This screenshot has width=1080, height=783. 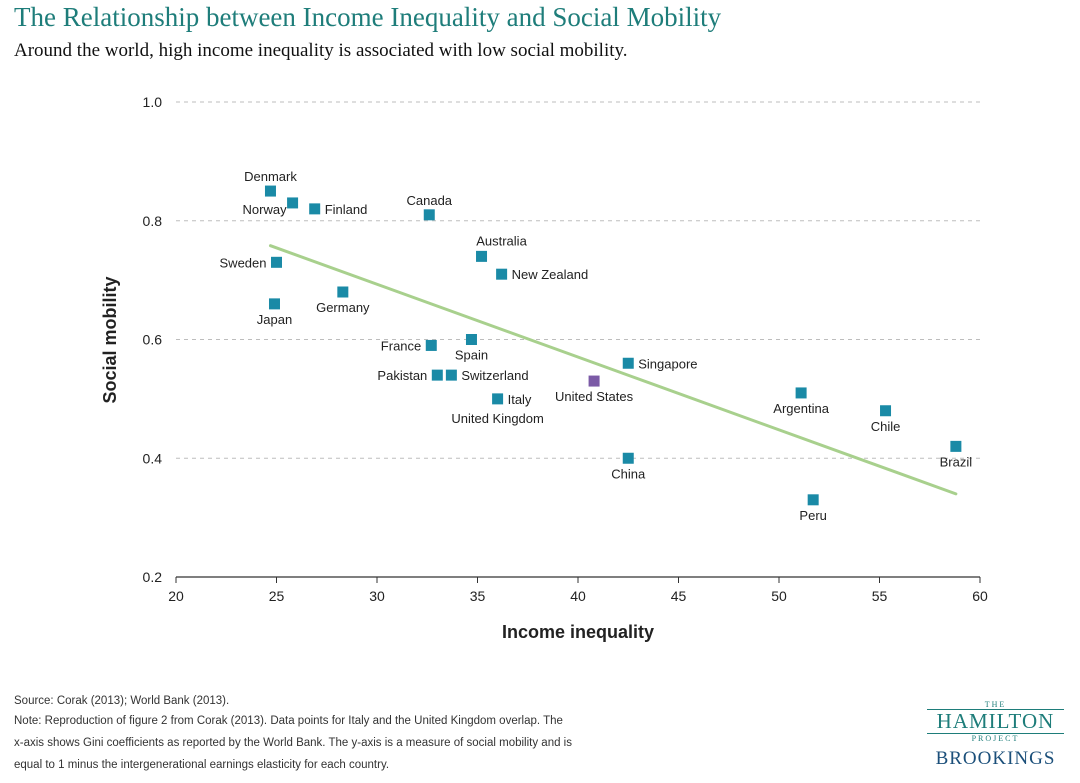 I want to click on x-tick-label: 35, so click(x=478, y=596).